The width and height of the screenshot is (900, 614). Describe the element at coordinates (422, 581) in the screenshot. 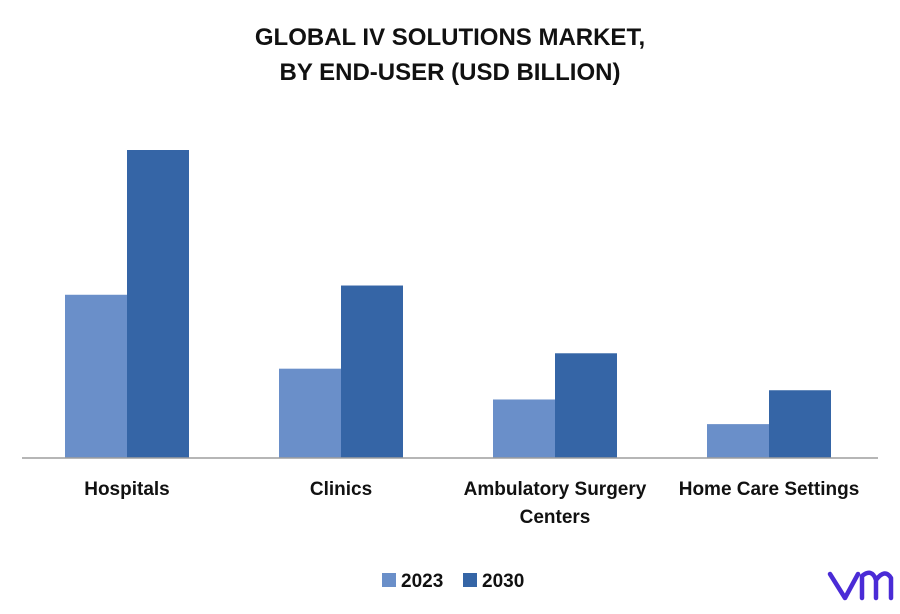

I see `legend-label-2023: 2023` at that location.